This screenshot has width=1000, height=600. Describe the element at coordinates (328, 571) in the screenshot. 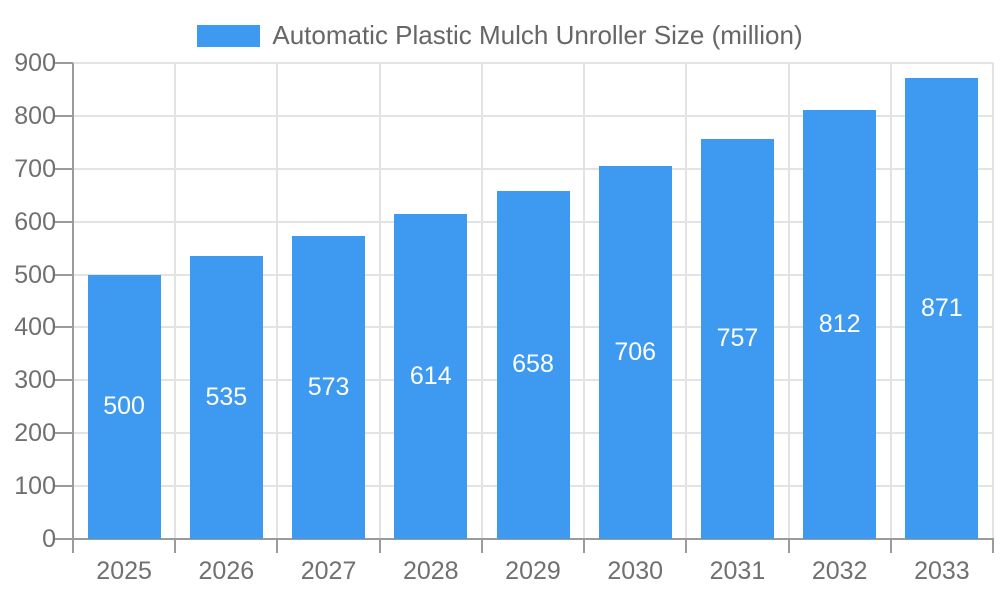

I see `x-axis-label: 2027` at that location.